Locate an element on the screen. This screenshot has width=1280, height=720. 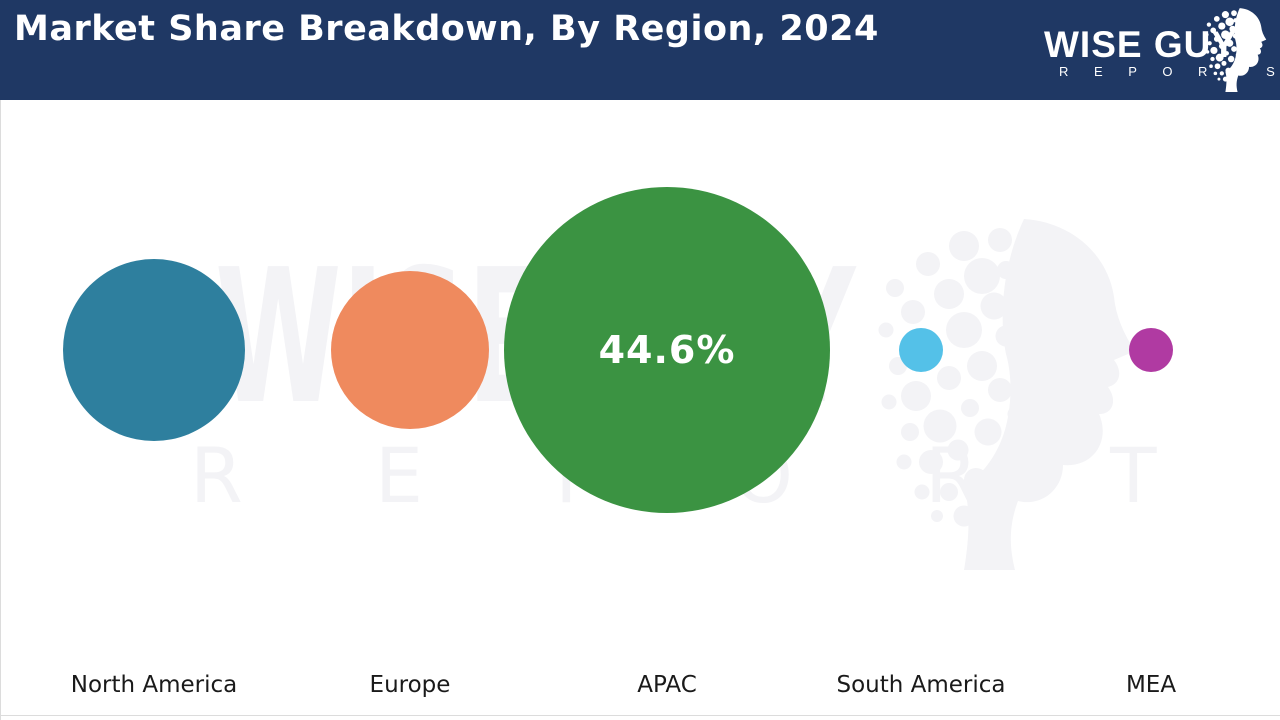
bubble-apac: 44.6% is located at coordinates (667, 350).